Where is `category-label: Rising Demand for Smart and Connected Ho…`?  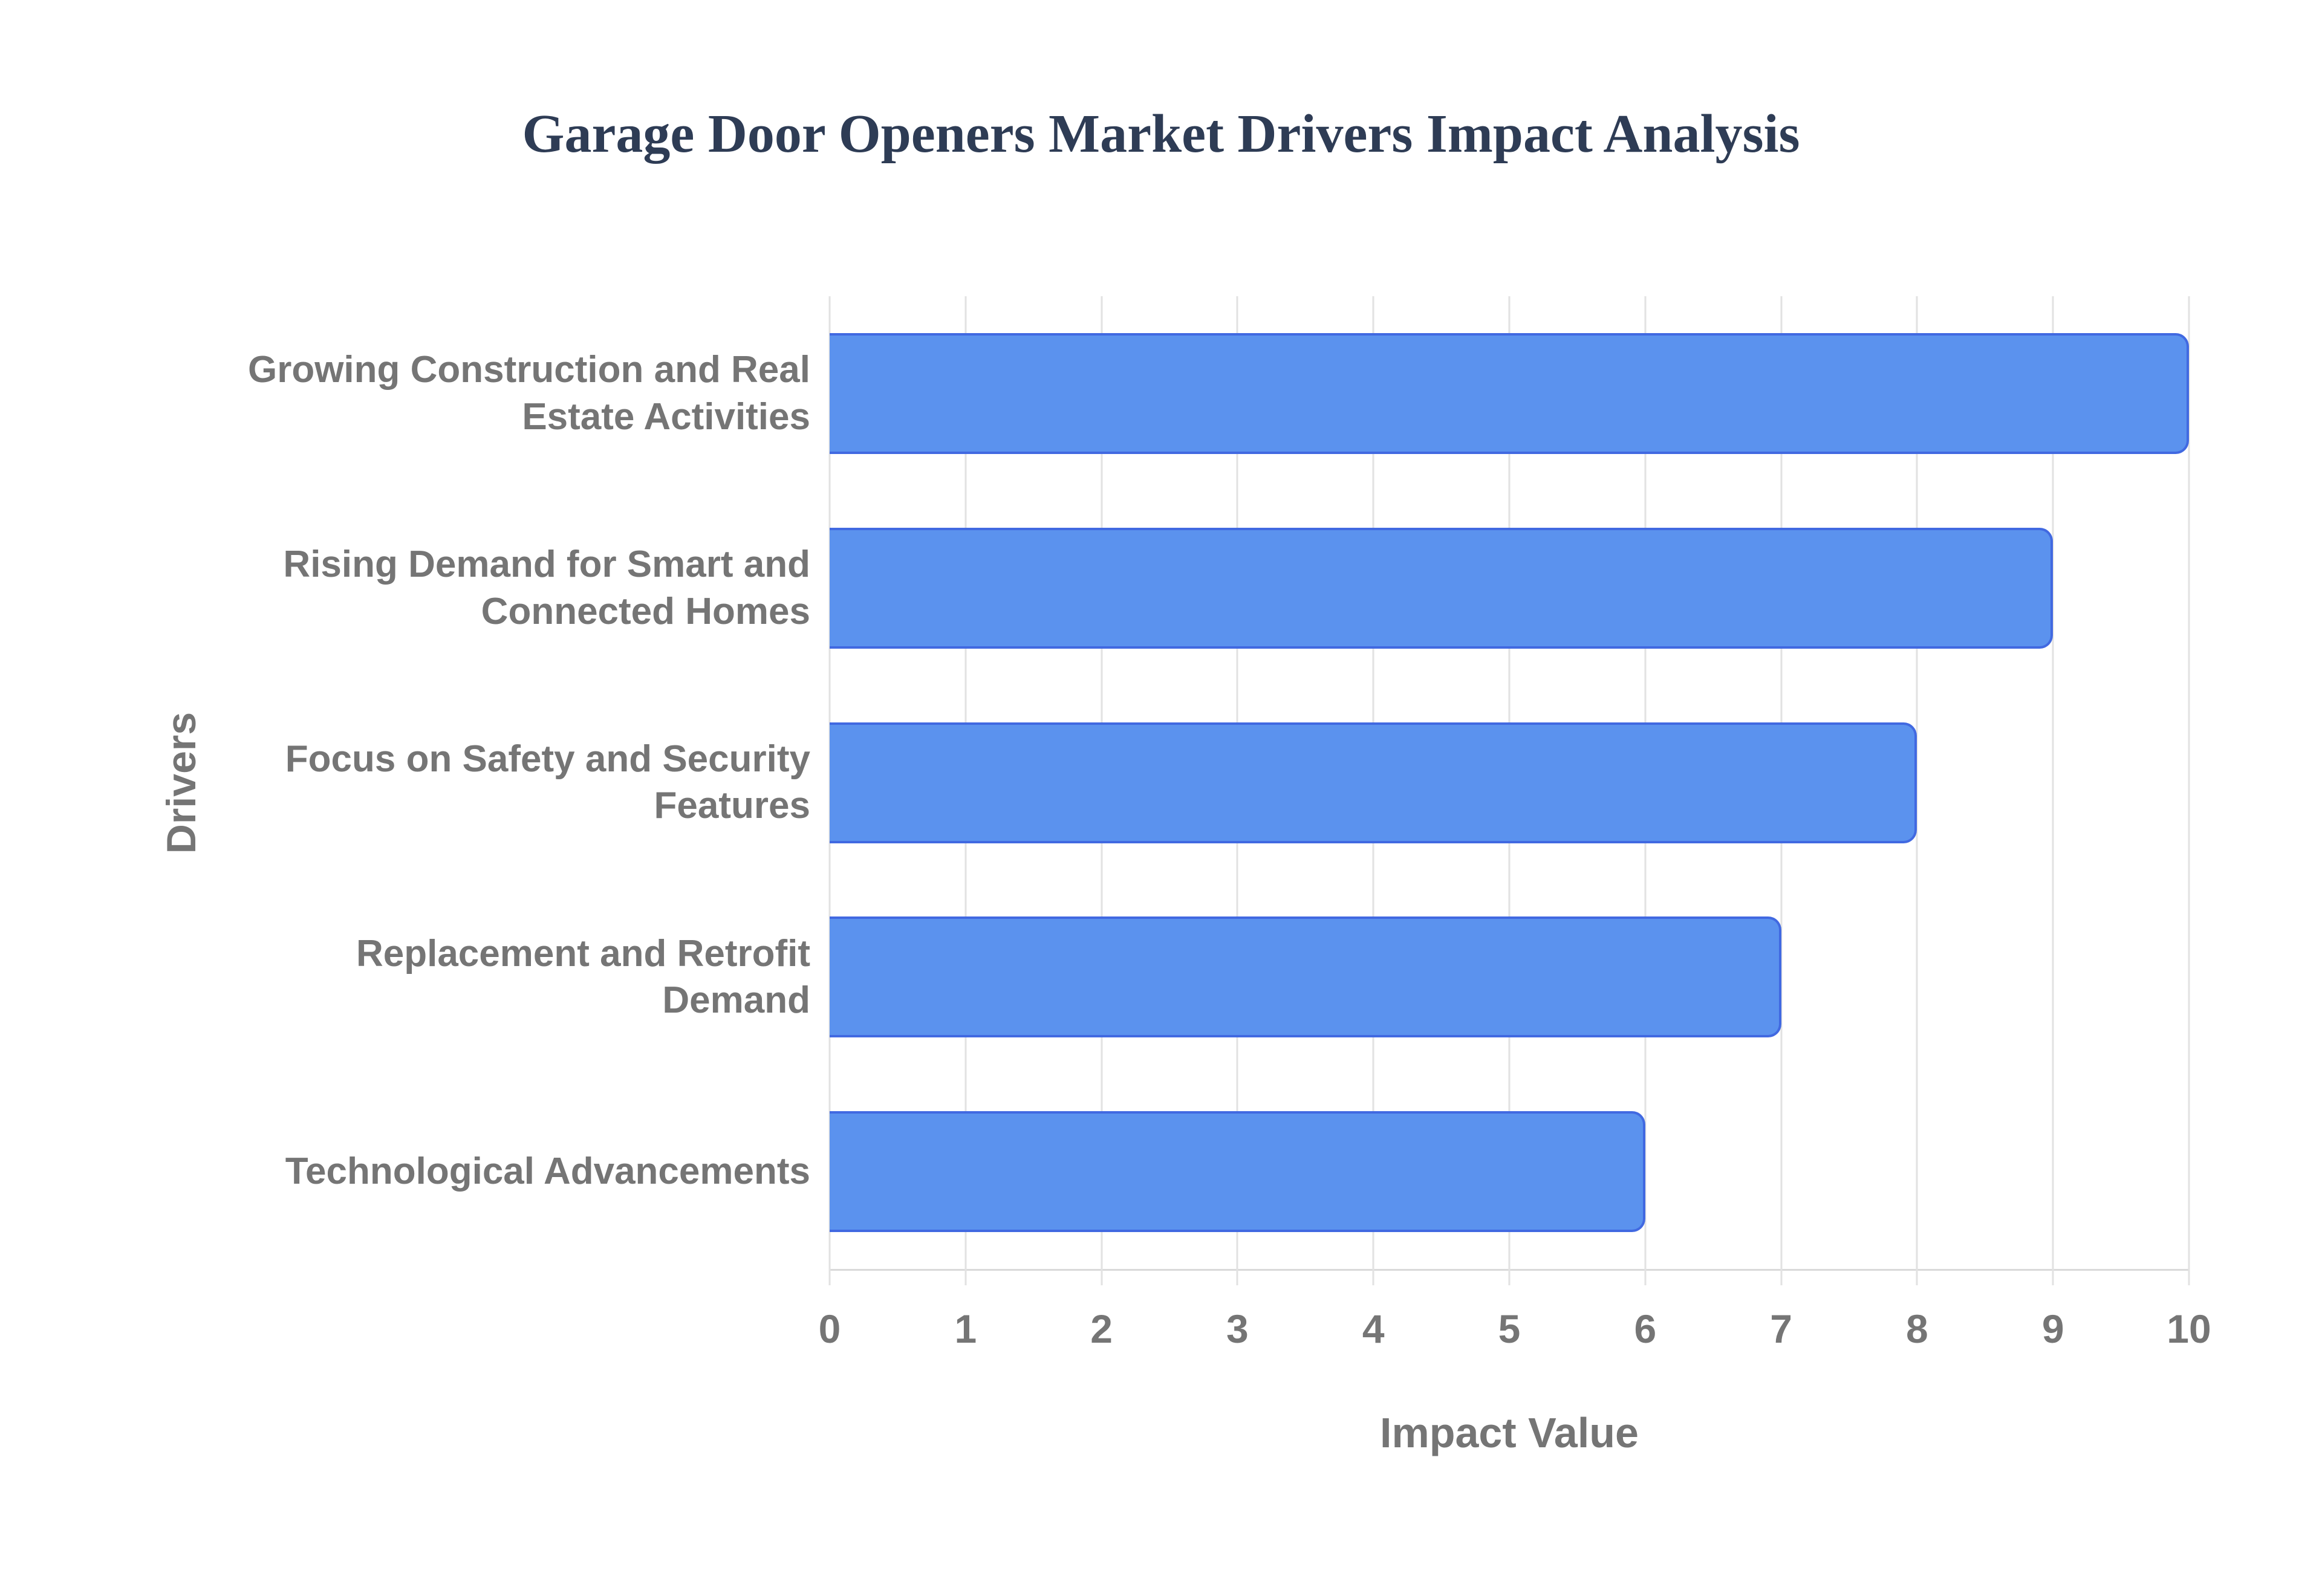
category-label: Rising Demand for Smart and Connected Ho… is located at coordinates (546, 587).